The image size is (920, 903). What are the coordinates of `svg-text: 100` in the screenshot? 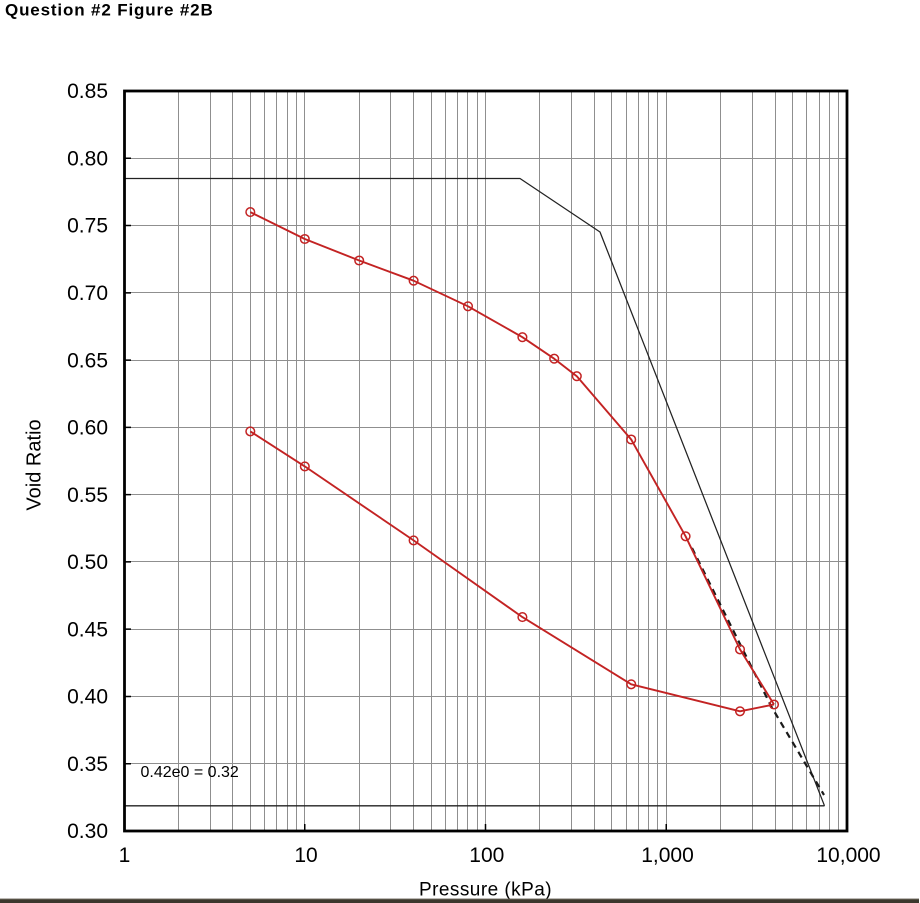 It's located at (486, 855).